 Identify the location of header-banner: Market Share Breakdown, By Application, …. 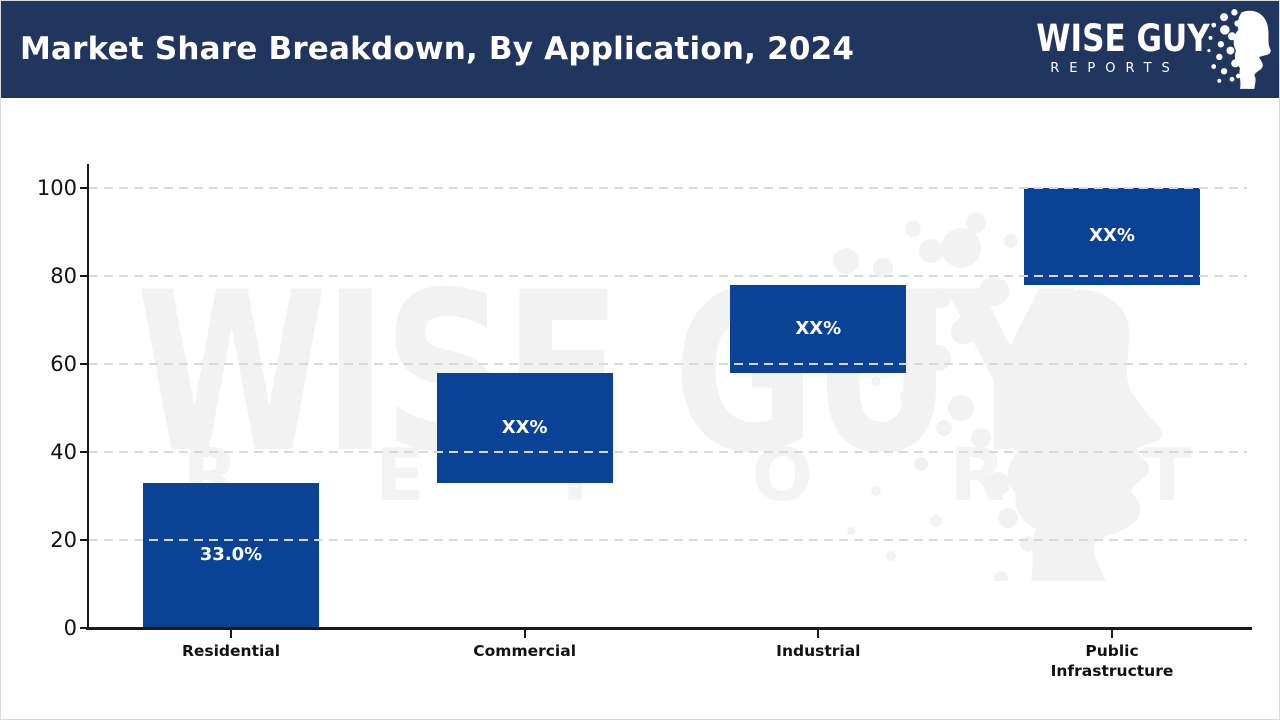
(640, 49).